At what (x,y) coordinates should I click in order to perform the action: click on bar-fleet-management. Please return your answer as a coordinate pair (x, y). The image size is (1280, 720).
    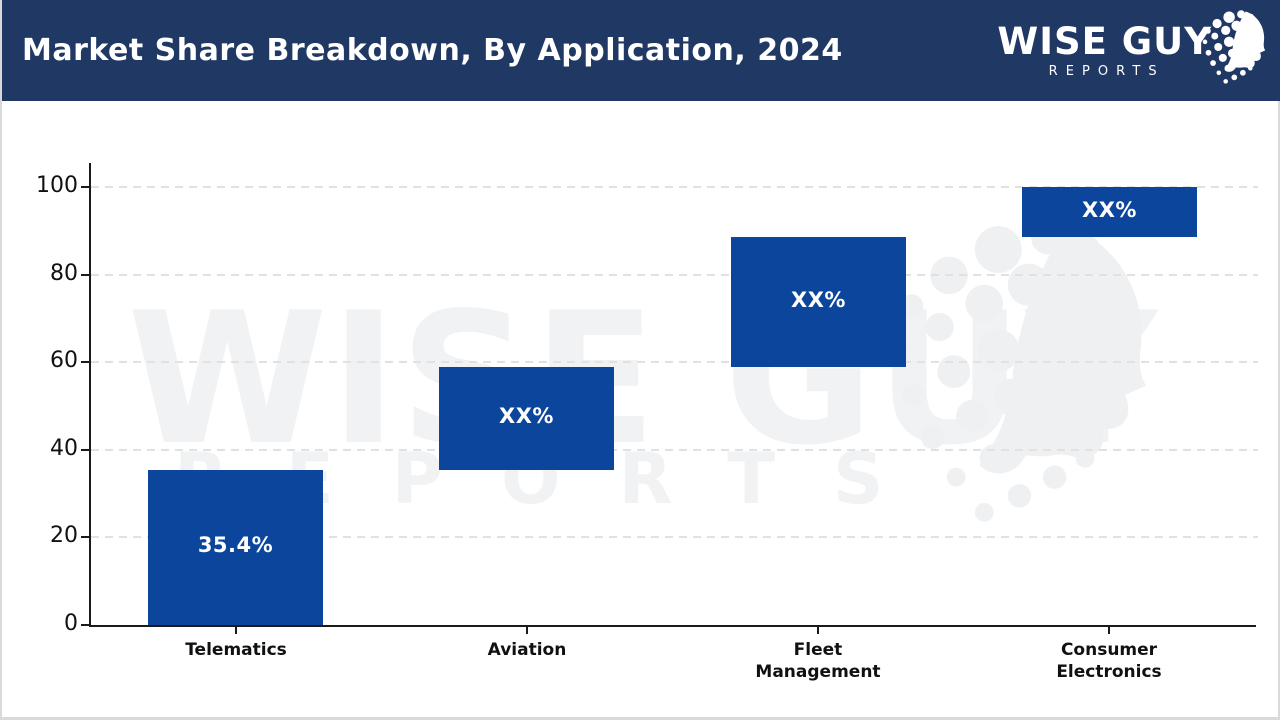
    Looking at the image, I should click on (818, 302).